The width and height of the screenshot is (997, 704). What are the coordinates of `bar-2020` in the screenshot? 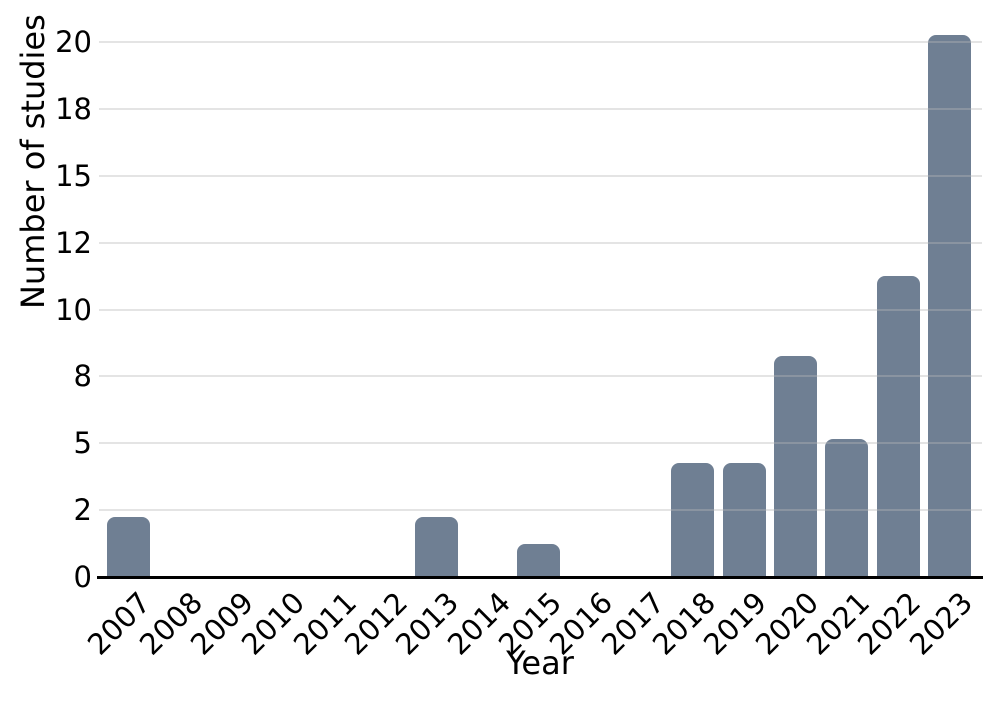 It's located at (795, 466).